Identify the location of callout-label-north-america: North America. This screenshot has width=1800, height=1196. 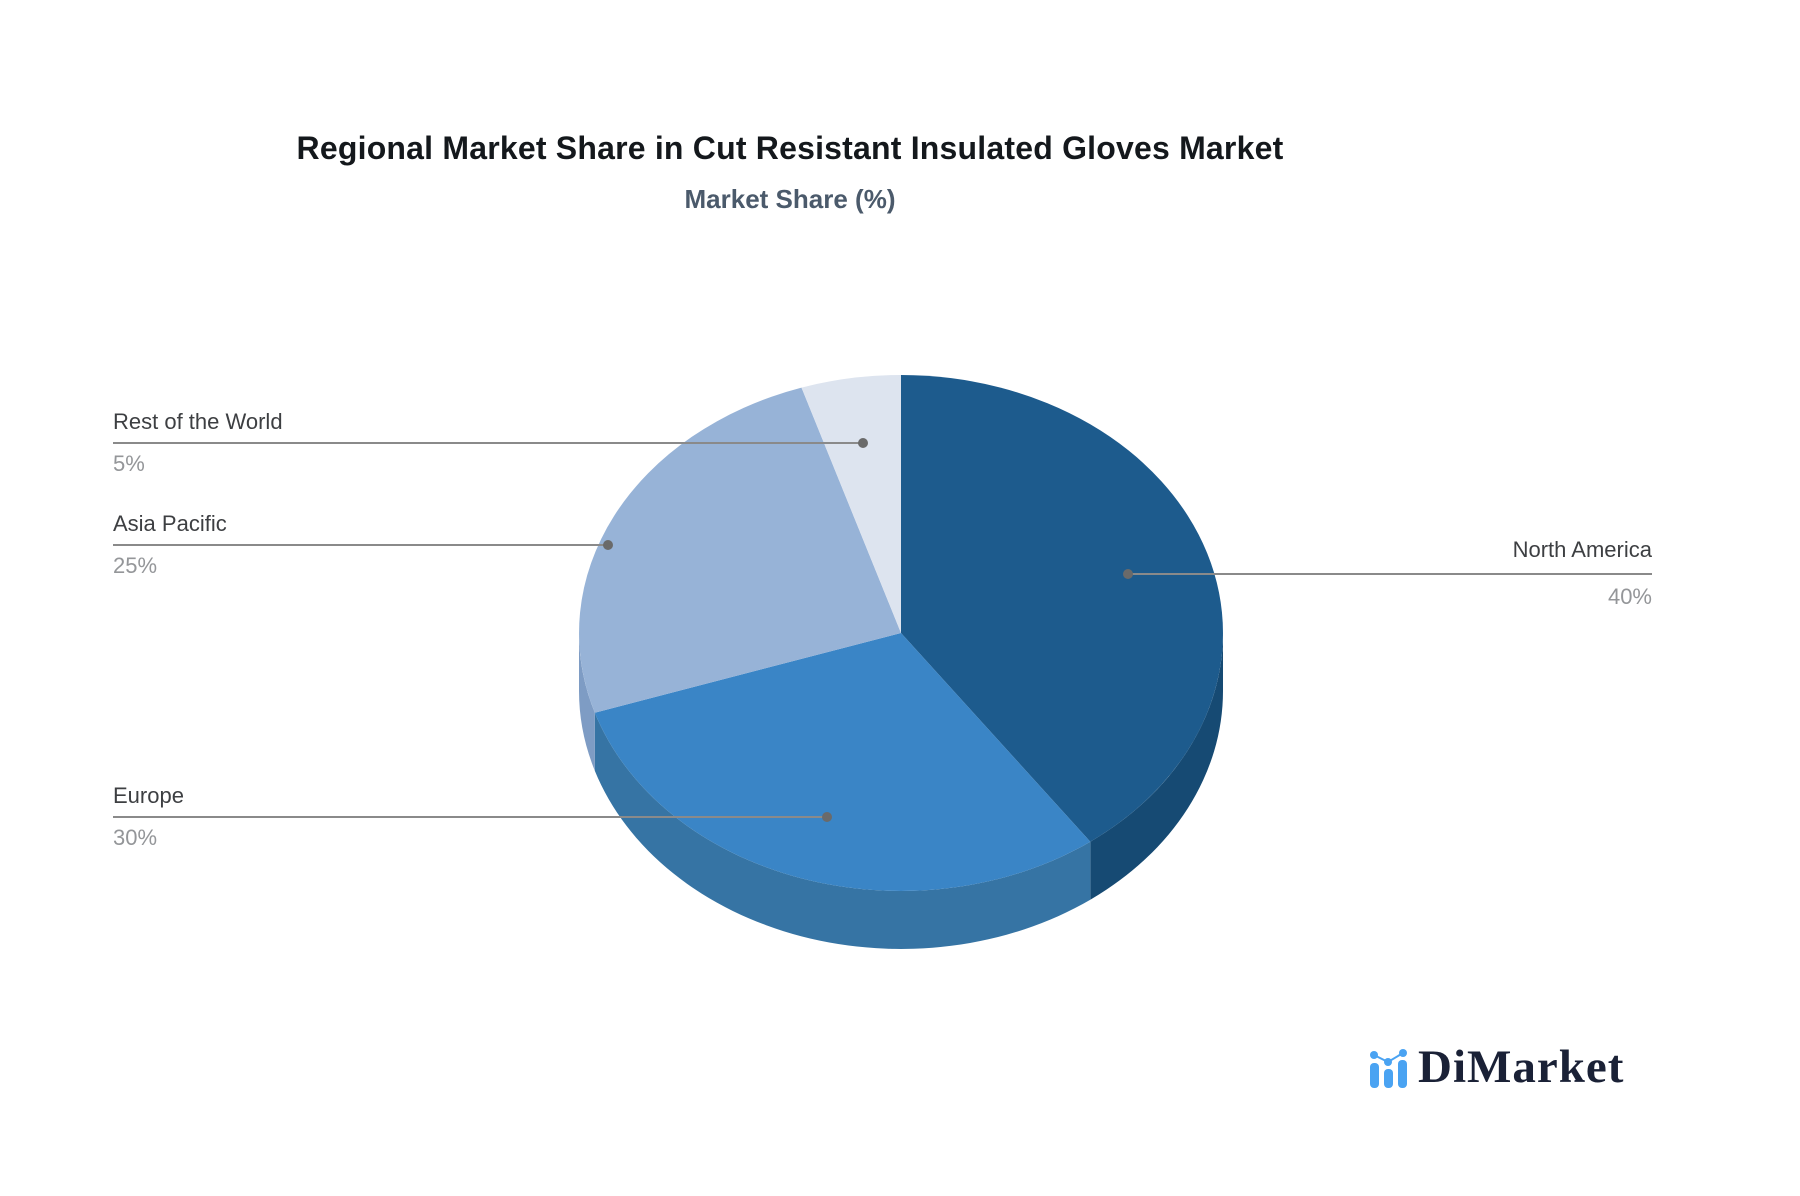
(1582, 549).